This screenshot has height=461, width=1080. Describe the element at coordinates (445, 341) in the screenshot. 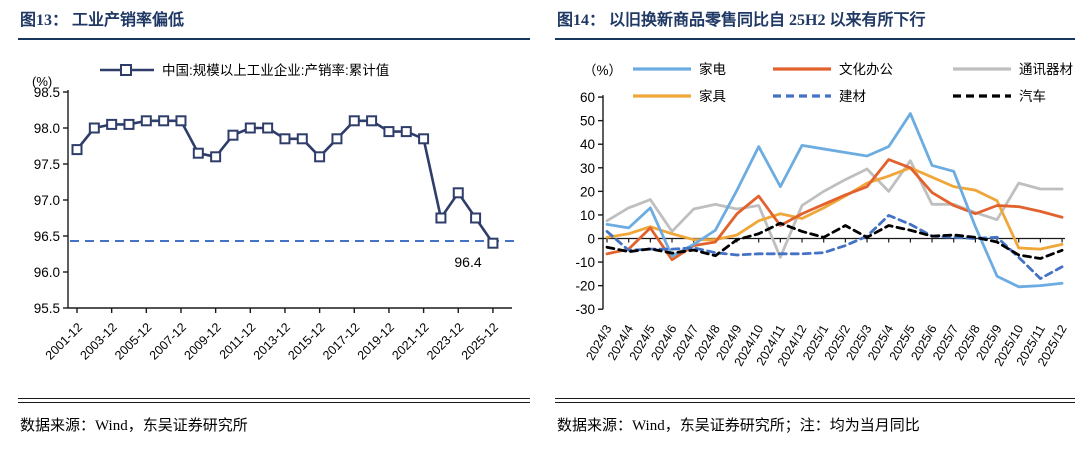

I see `x-tick-label: 2023-12` at that location.